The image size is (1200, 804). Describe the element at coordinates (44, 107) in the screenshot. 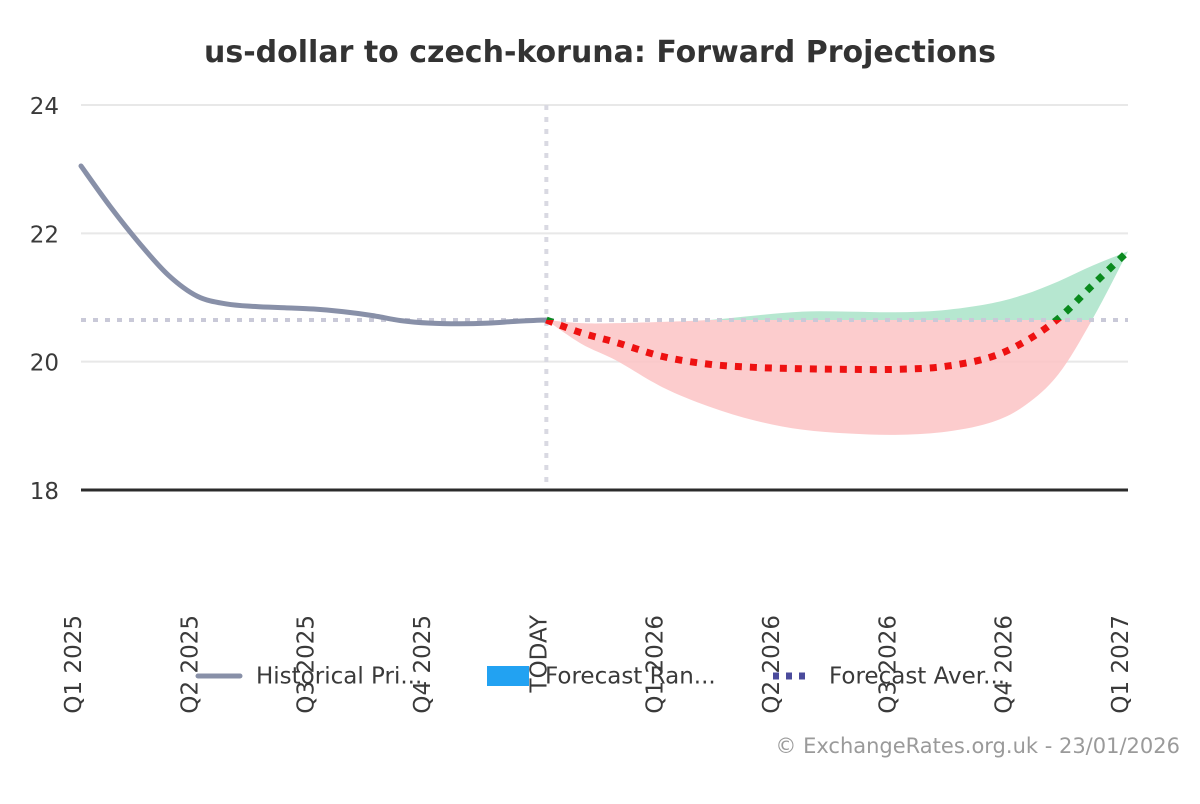

I see `y-tick-label-24: 24` at that location.